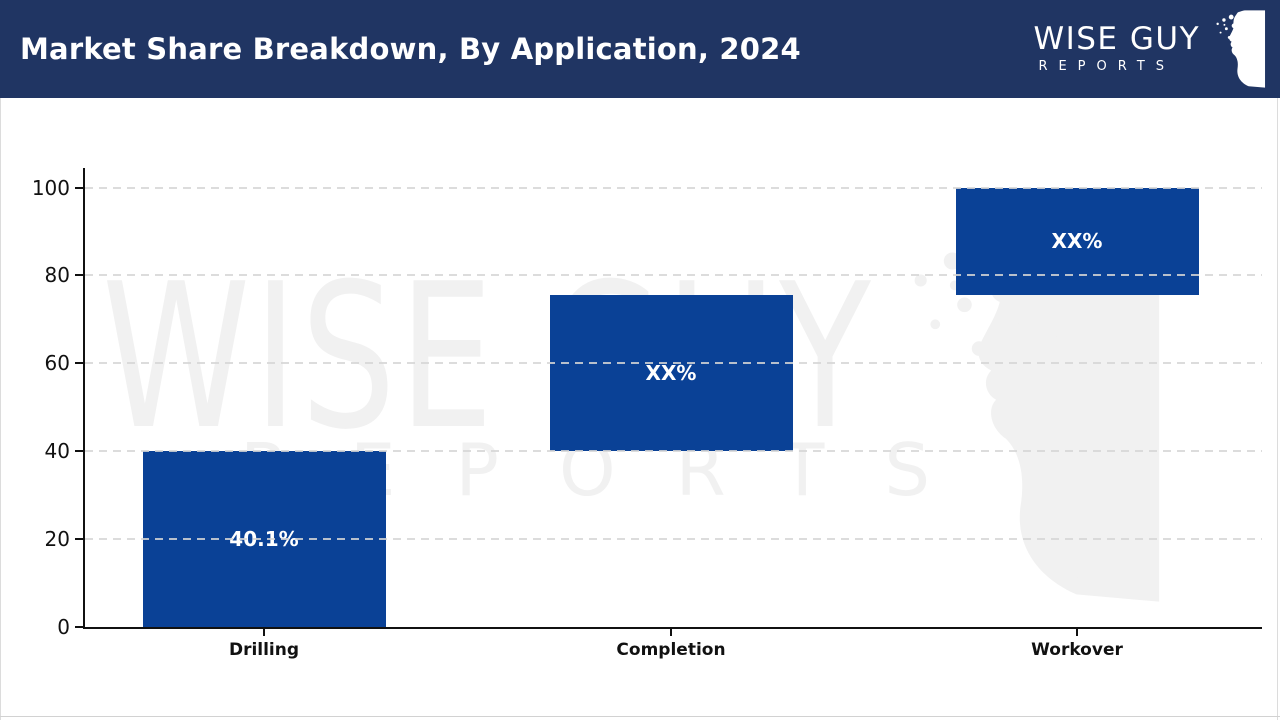 The image size is (1280, 720). I want to click on logo-subtext: REPORTS, so click(1107, 66).